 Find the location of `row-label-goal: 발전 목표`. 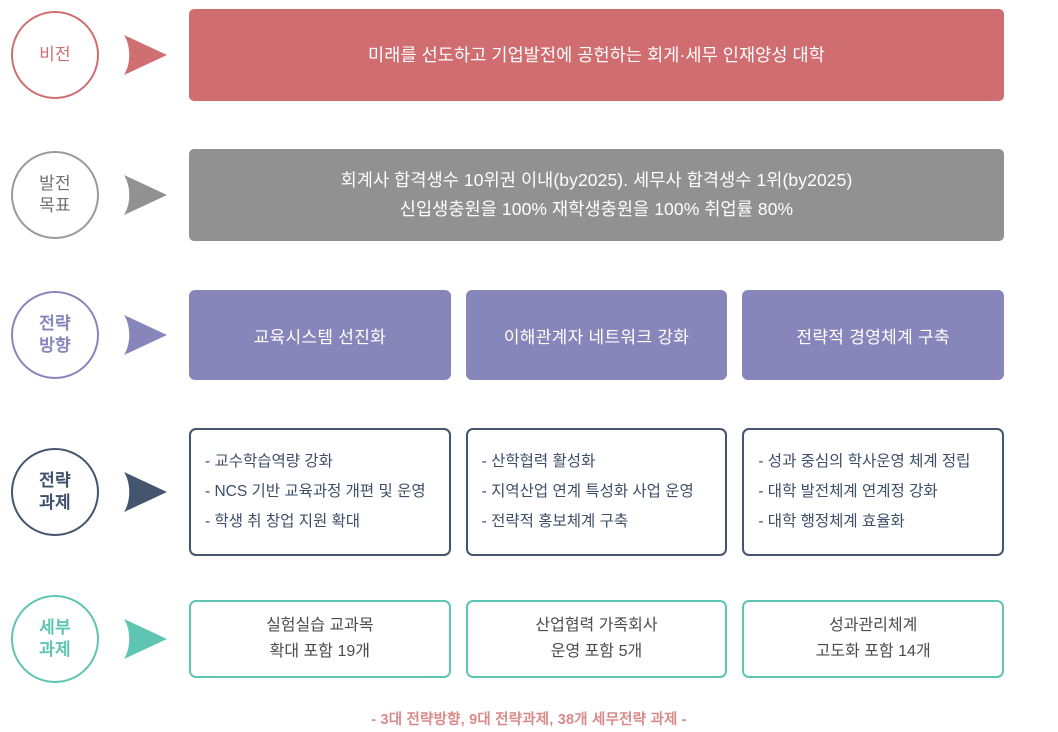

row-label-goal: 발전 목표 is located at coordinates (55, 195).